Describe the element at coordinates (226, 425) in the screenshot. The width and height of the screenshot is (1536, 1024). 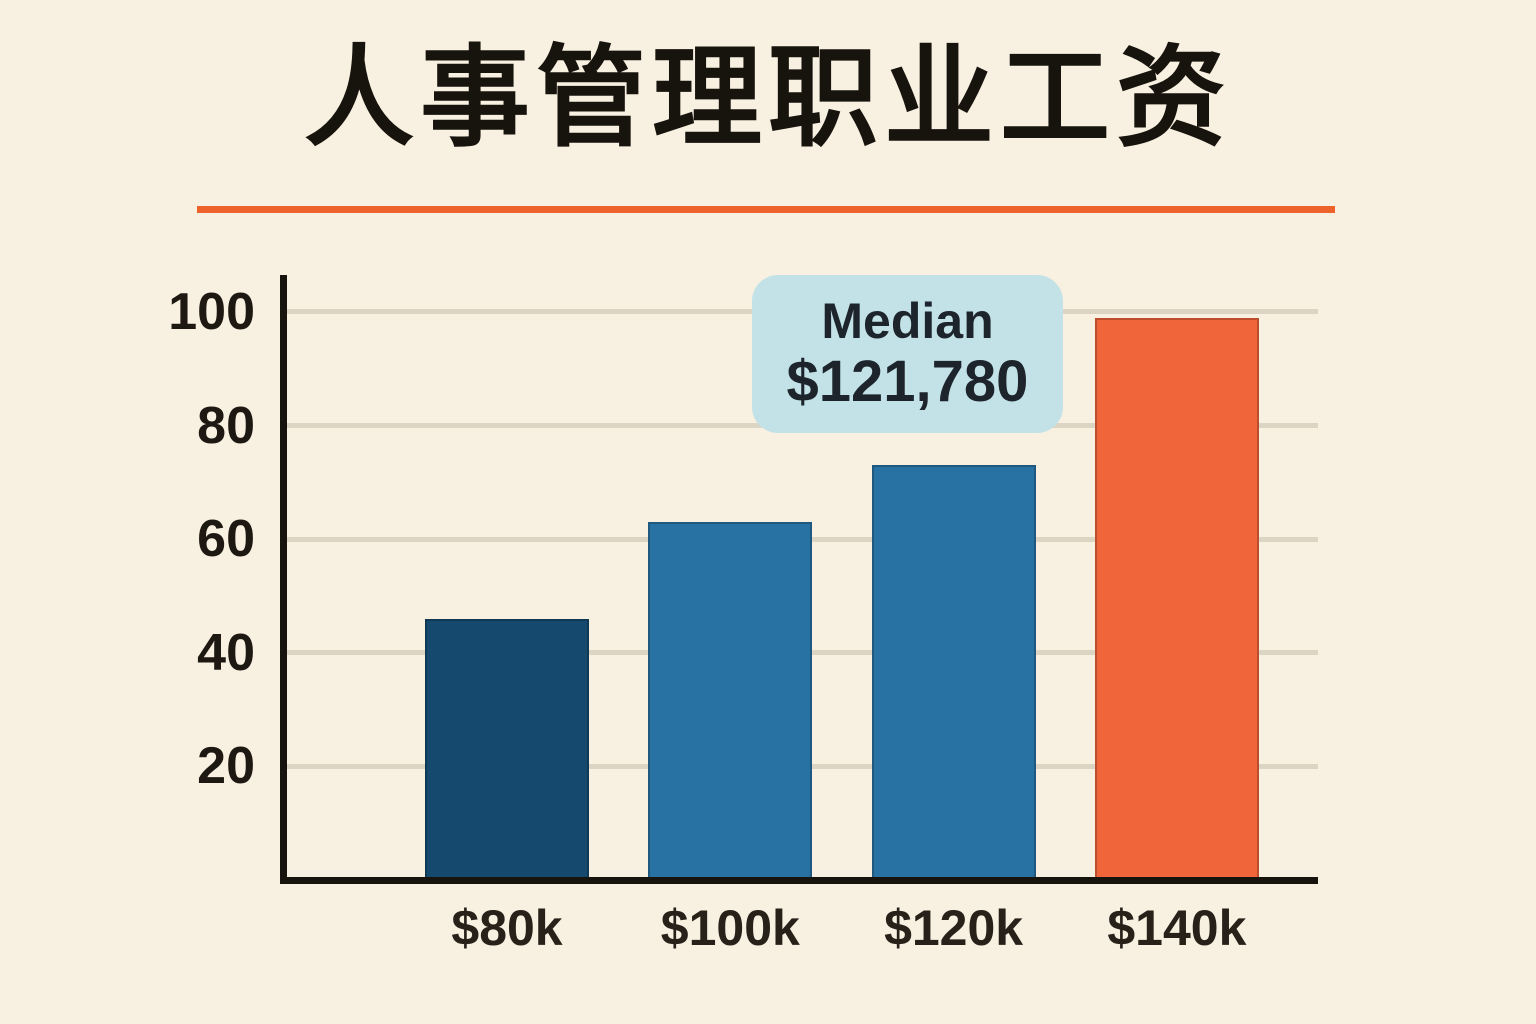
I see `y-tick-label: 80` at that location.